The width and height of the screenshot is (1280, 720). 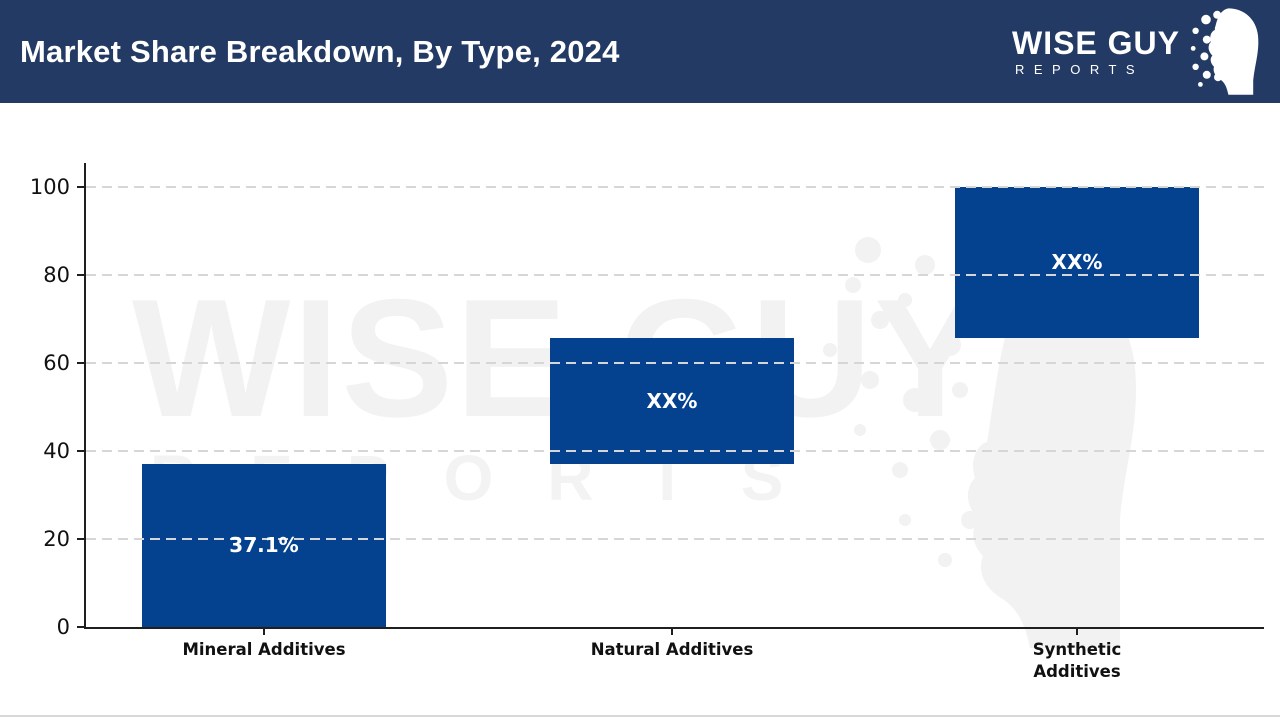 What do you see at coordinates (674, 628) in the screenshot?
I see `x-axis-spine` at bounding box center [674, 628].